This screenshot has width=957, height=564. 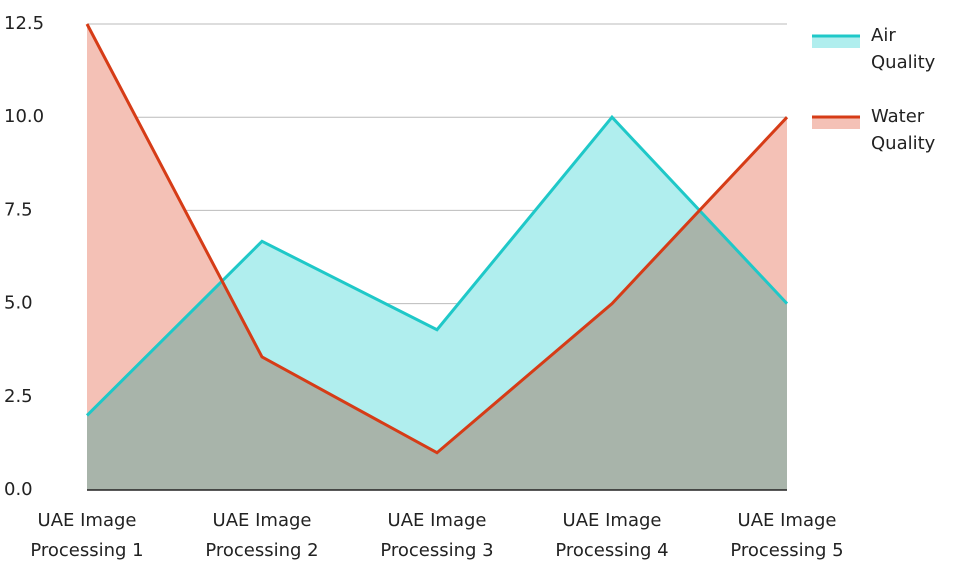 What do you see at coordinates (903, 130) in the screenshot?
I see `legend-label: Water Quality` at bounding box center [903, 130].